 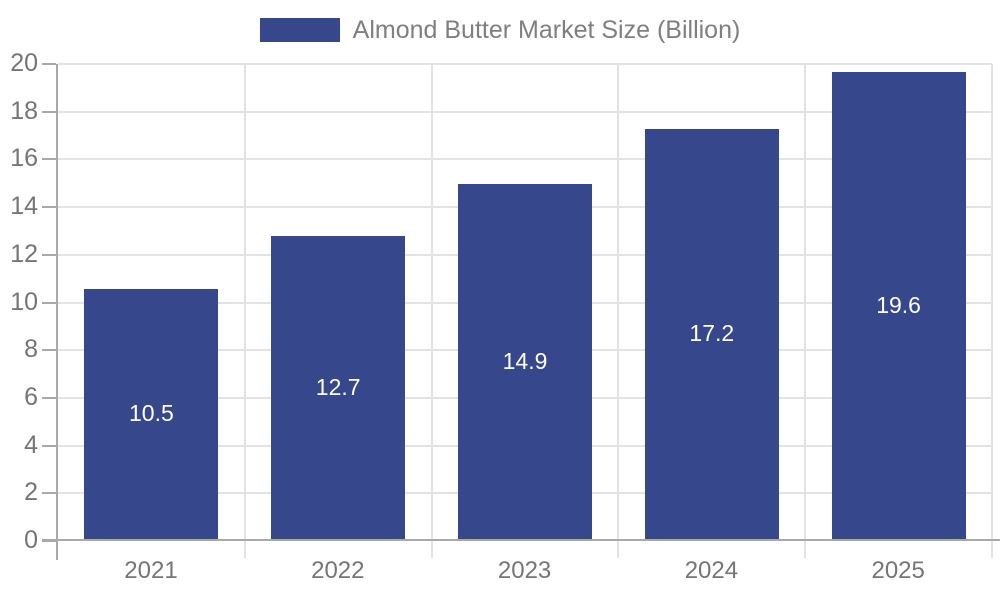 I want to click on y-tick-label: 18, so click(x=24, y=110).